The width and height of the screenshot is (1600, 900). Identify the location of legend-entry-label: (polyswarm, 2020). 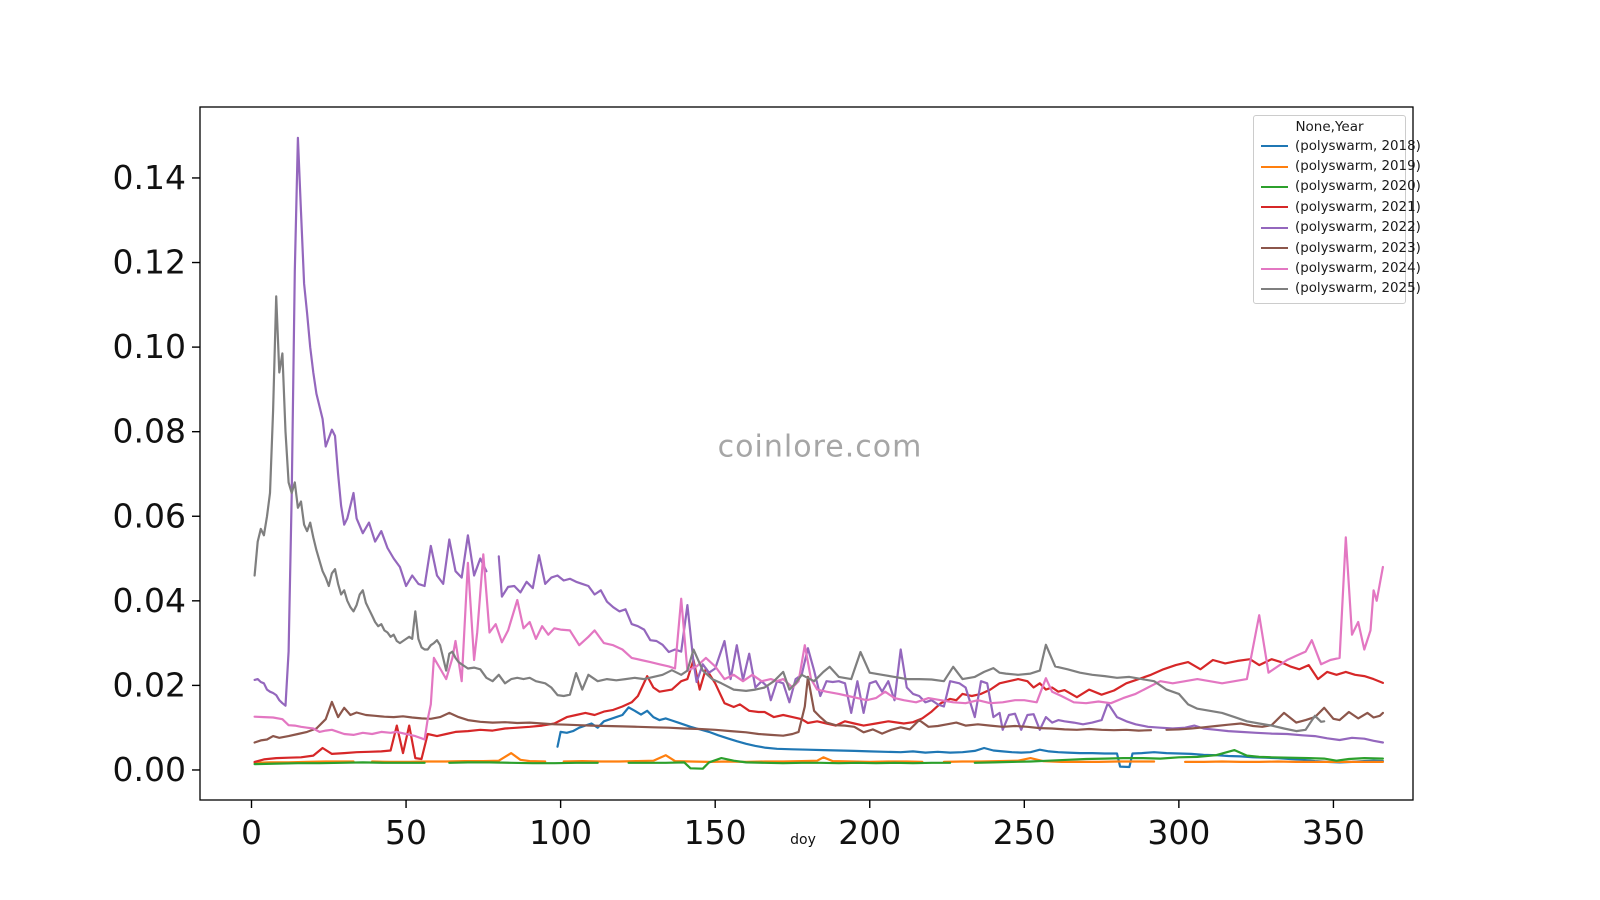
(1358, 187).